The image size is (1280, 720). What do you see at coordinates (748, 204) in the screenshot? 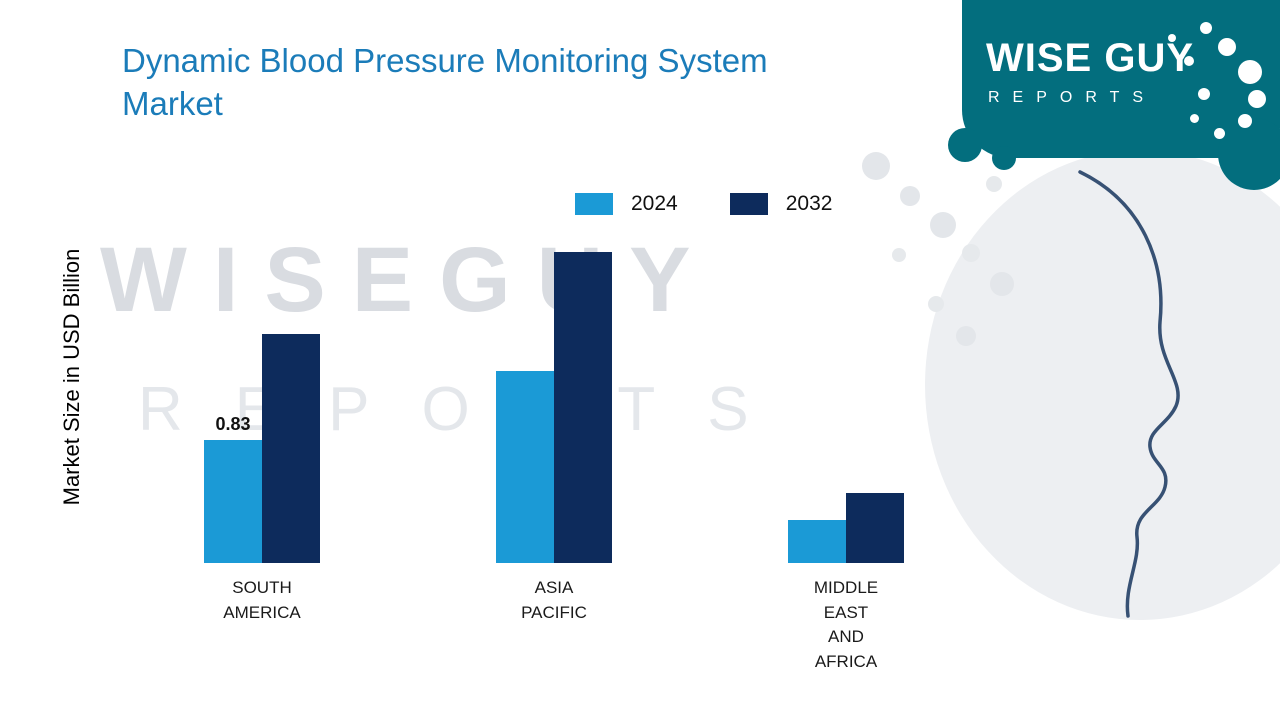
I see `legend-swatch-2032` at bounding box center [748, 204].